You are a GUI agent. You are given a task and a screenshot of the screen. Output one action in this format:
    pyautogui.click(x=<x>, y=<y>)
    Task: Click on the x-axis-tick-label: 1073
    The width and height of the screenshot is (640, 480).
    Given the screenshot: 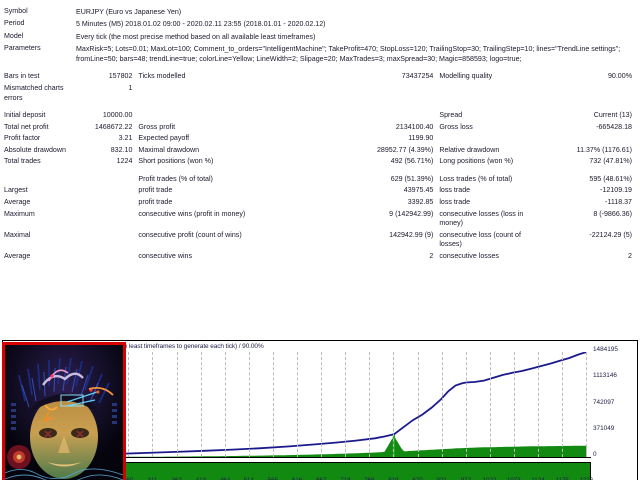 What is the action you would take?
    pyautogui.click(x=514, y=478)
    